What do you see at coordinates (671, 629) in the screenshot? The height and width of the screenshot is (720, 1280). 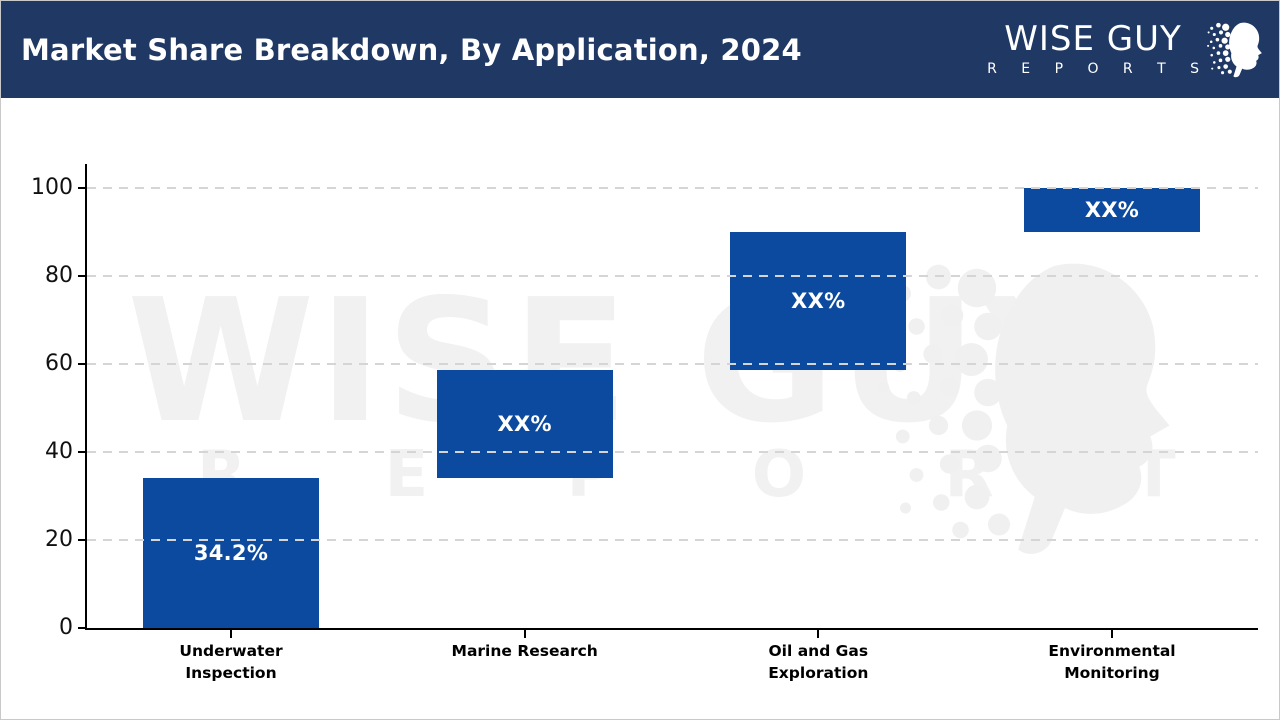 I see `x-axis-line` at bounding box center [671, 629].